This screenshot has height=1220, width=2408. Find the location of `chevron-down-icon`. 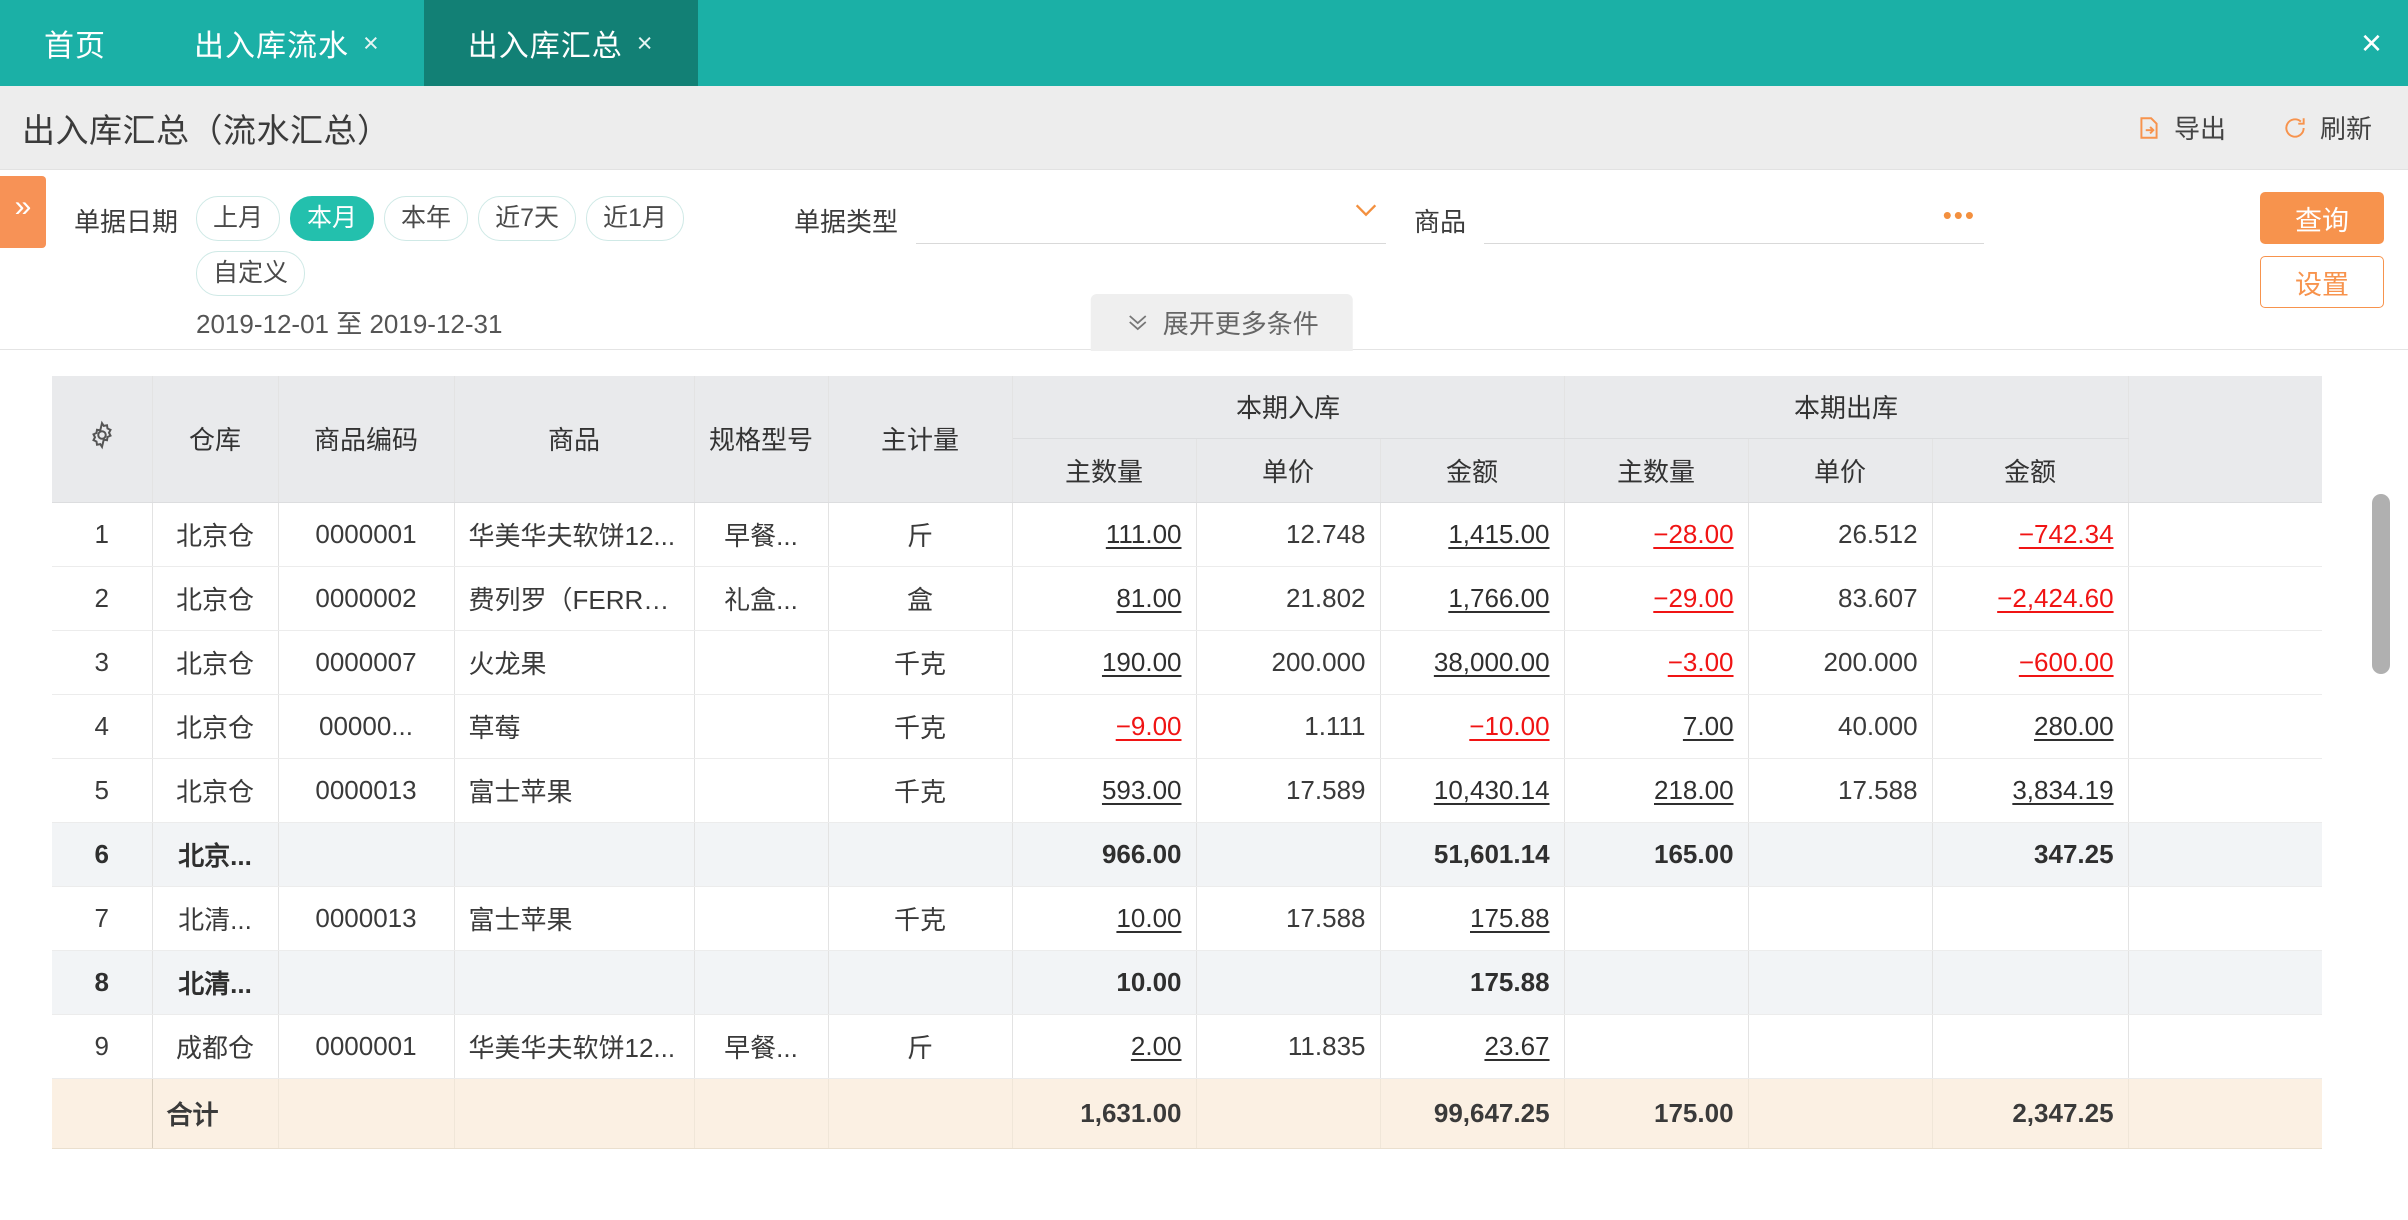

chevron-down-icon is located at coordinates (1366, 211).